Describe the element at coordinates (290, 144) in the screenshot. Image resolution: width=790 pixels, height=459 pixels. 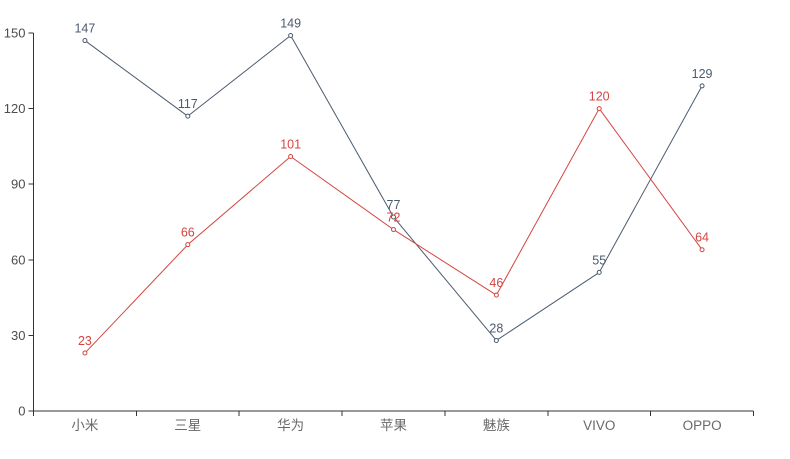
I see `data-point-label: 101` at that location.